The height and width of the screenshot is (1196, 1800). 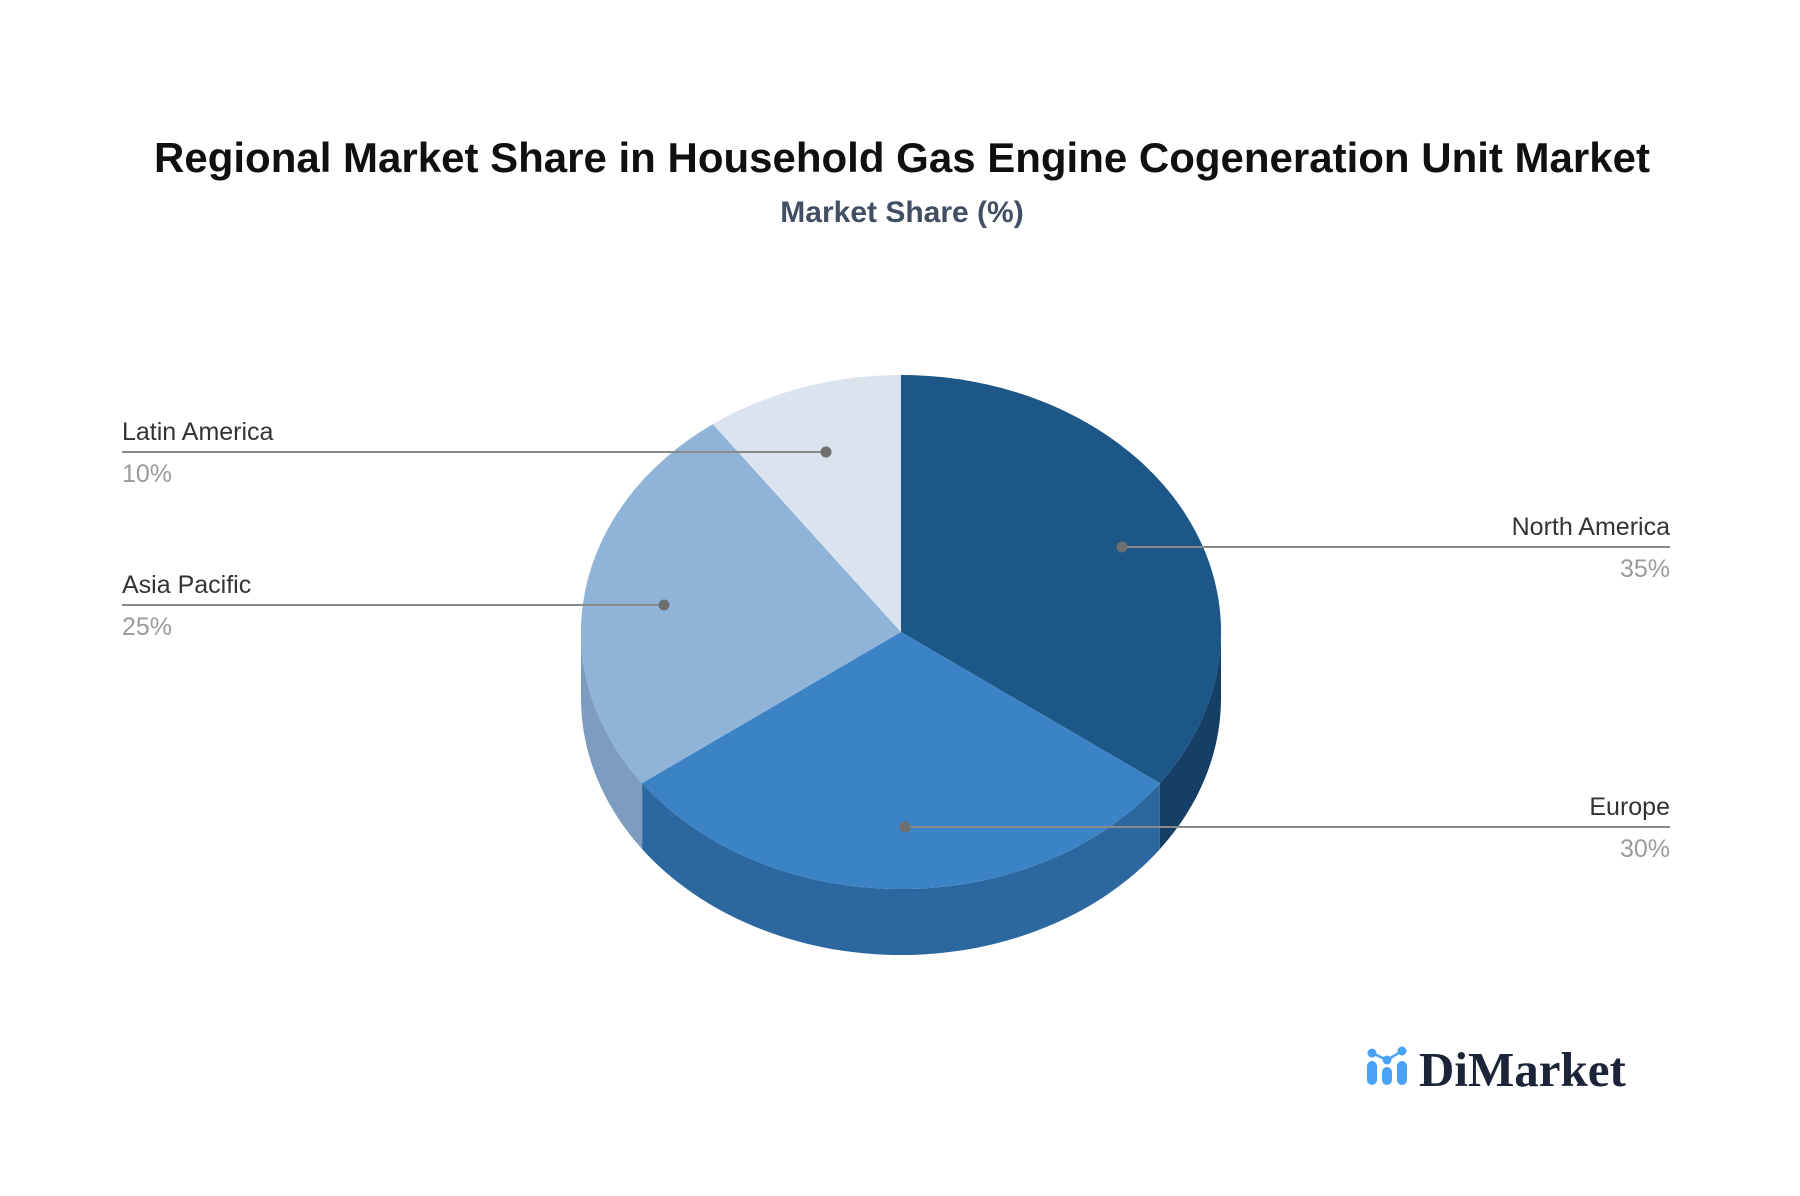 I want to click on pie-slice-north-america, so click(x=1061, y=579).